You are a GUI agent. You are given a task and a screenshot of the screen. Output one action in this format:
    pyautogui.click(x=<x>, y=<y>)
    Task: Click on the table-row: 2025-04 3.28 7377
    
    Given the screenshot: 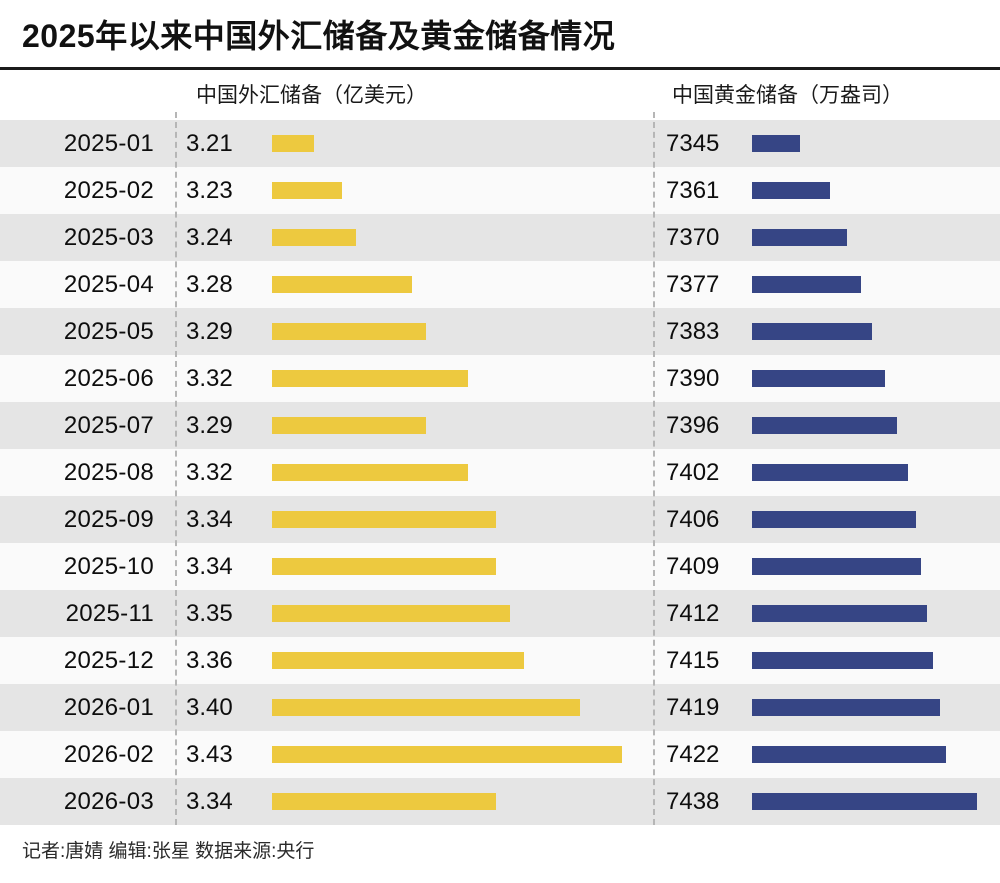 What is the action you would take?
    pyautogui.click(x=500, y=284)
    